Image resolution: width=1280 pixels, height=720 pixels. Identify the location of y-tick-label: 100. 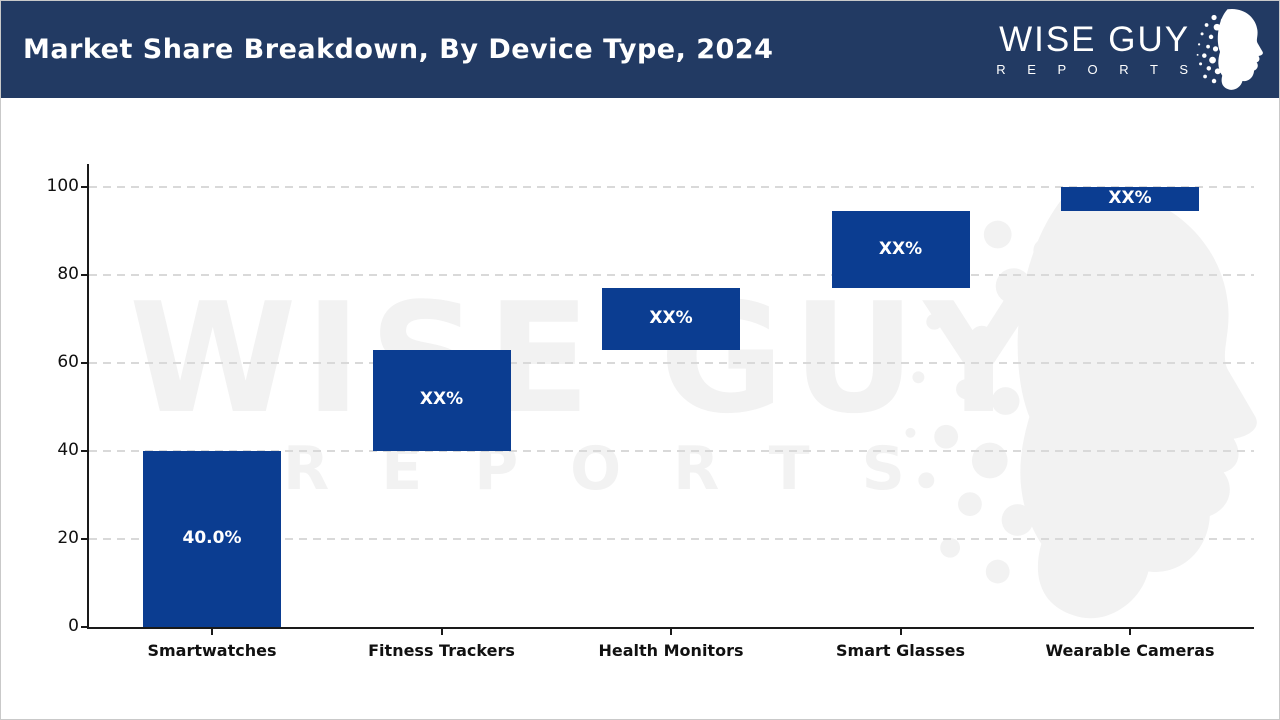
(62, 186).